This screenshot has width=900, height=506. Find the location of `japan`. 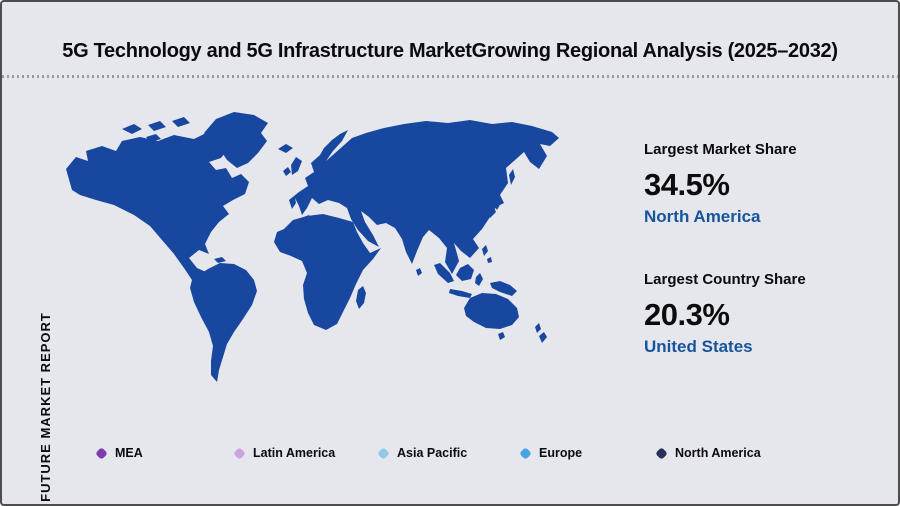

japan is located at coordinates (494, 207).